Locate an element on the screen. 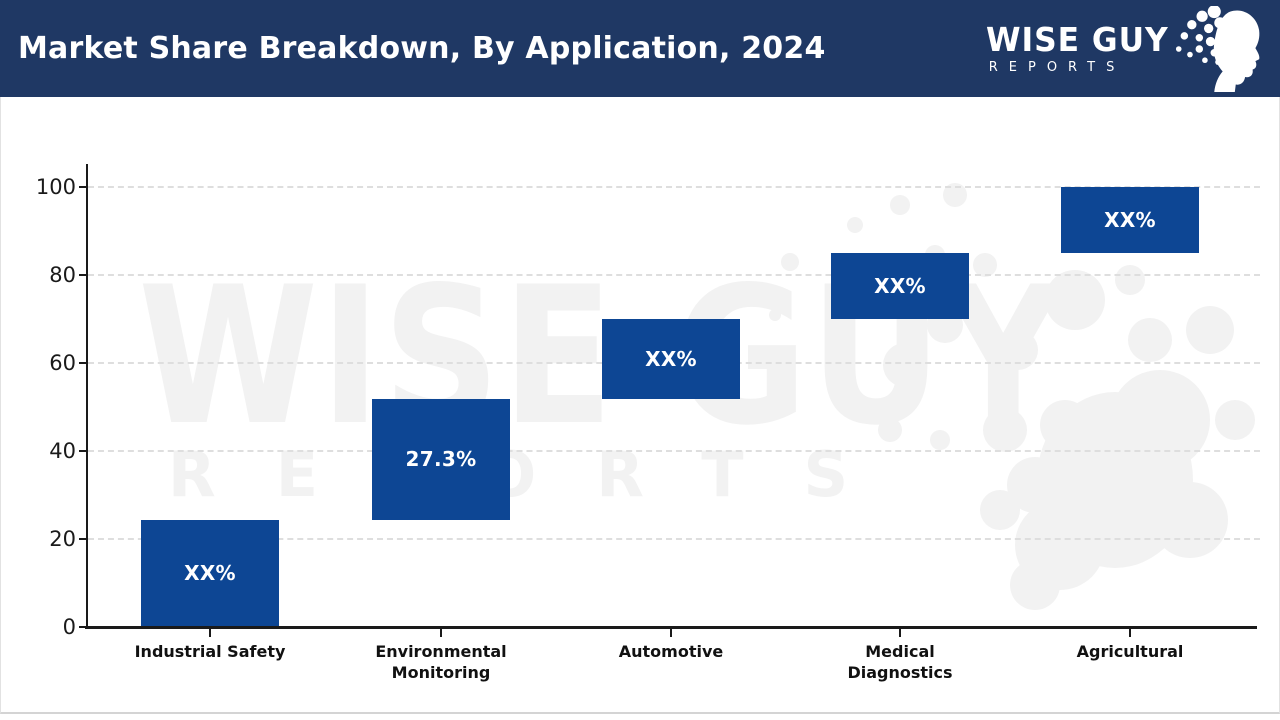 This screenshot has height=720, width=1280. x-tick-label-agricultural: Agricultural is located at coordinates (1130, 651).